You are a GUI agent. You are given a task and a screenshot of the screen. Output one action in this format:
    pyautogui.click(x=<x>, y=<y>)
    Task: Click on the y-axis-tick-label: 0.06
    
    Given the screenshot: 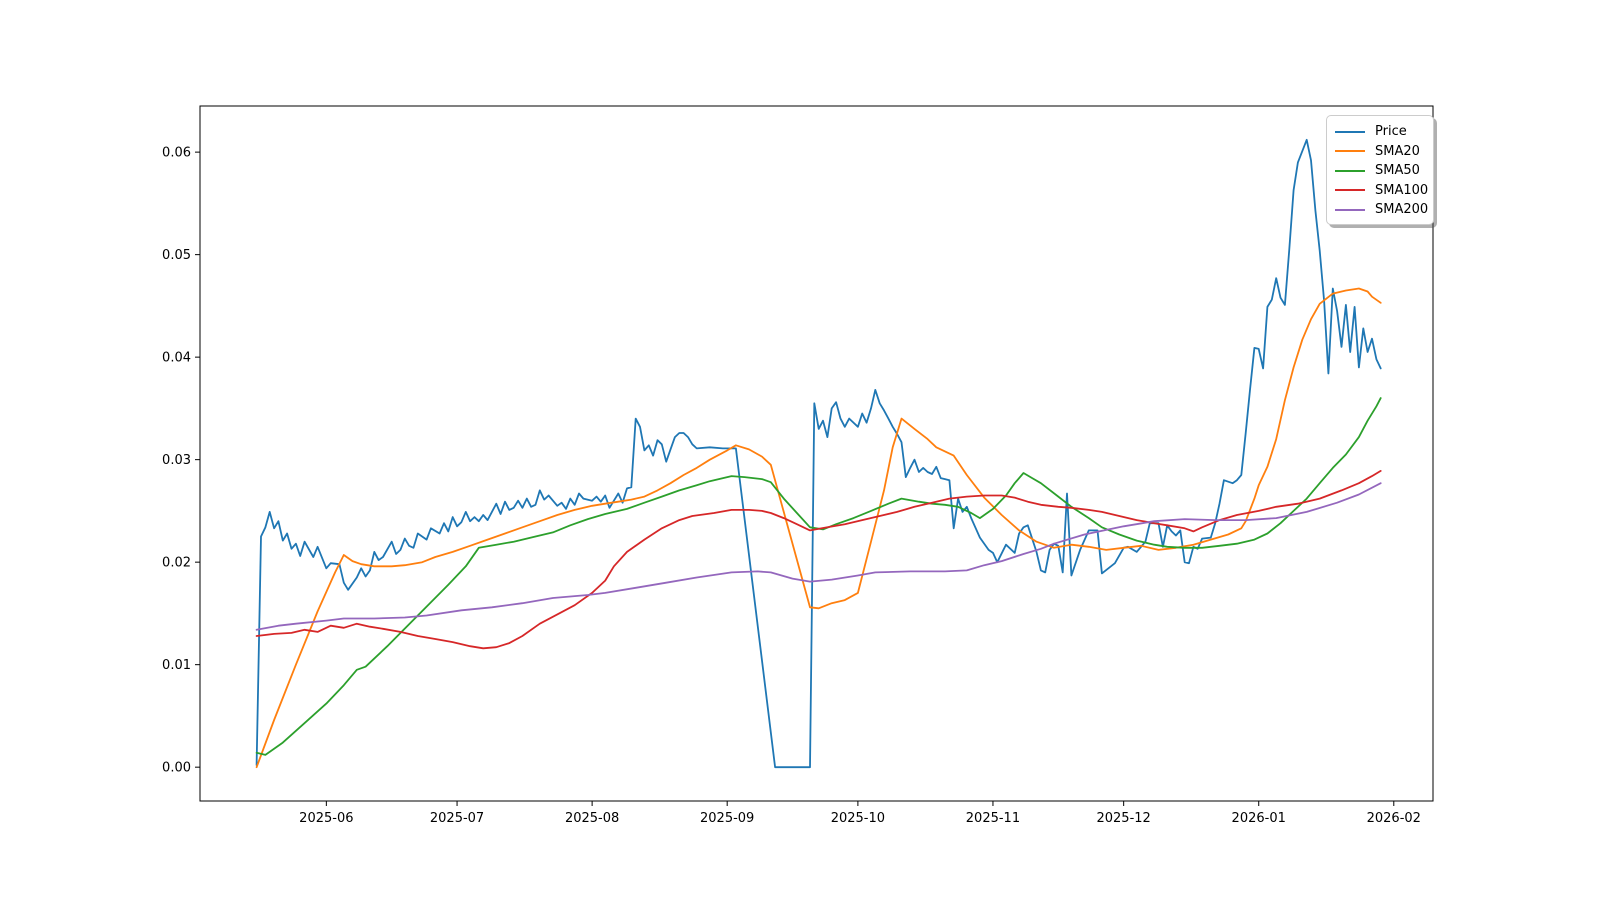 What is the action you would take?
    pyautogui.click(x=176, y=153)
    